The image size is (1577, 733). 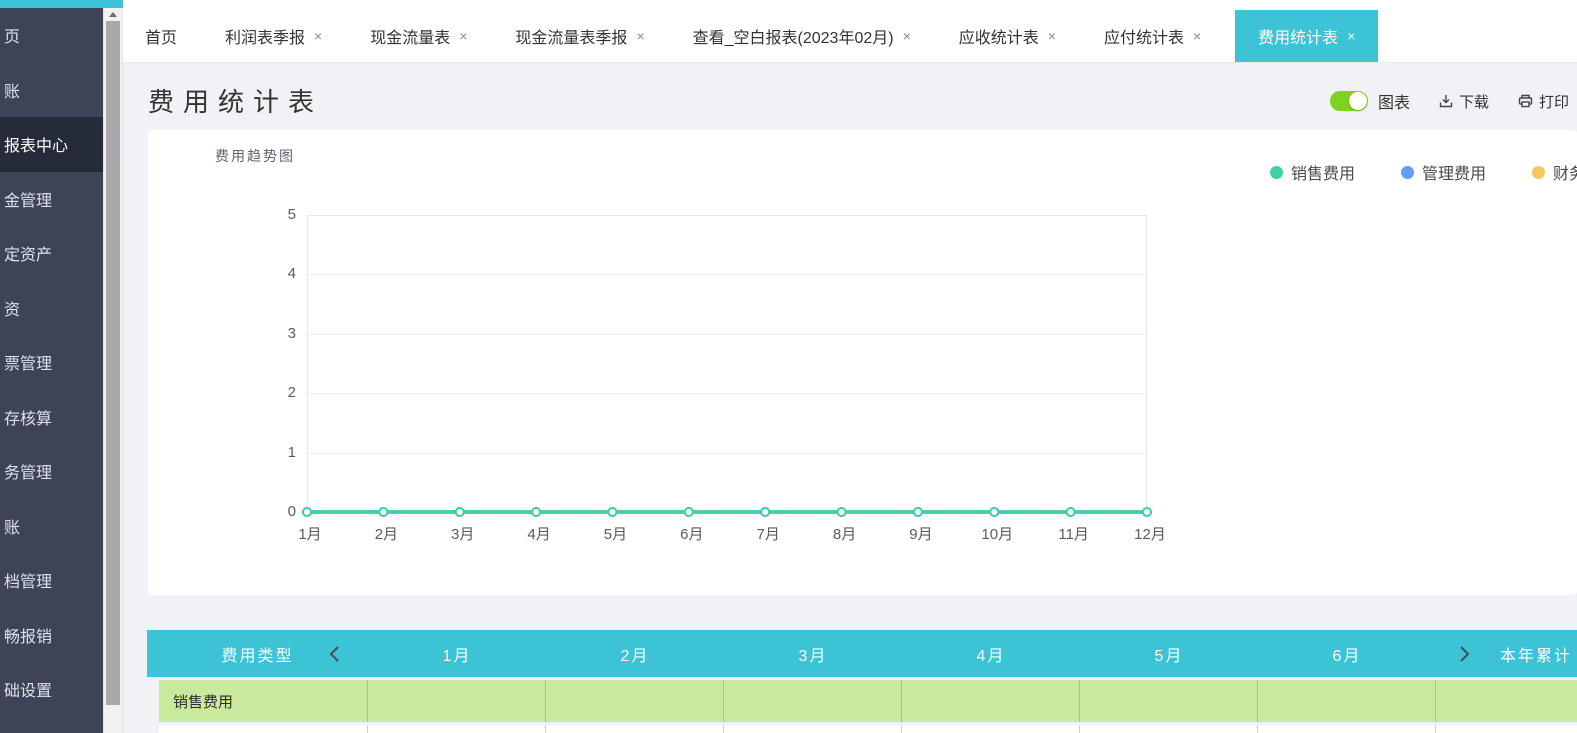 I want to click on sidebar-item: 础设置, so click(x=28, y=692).